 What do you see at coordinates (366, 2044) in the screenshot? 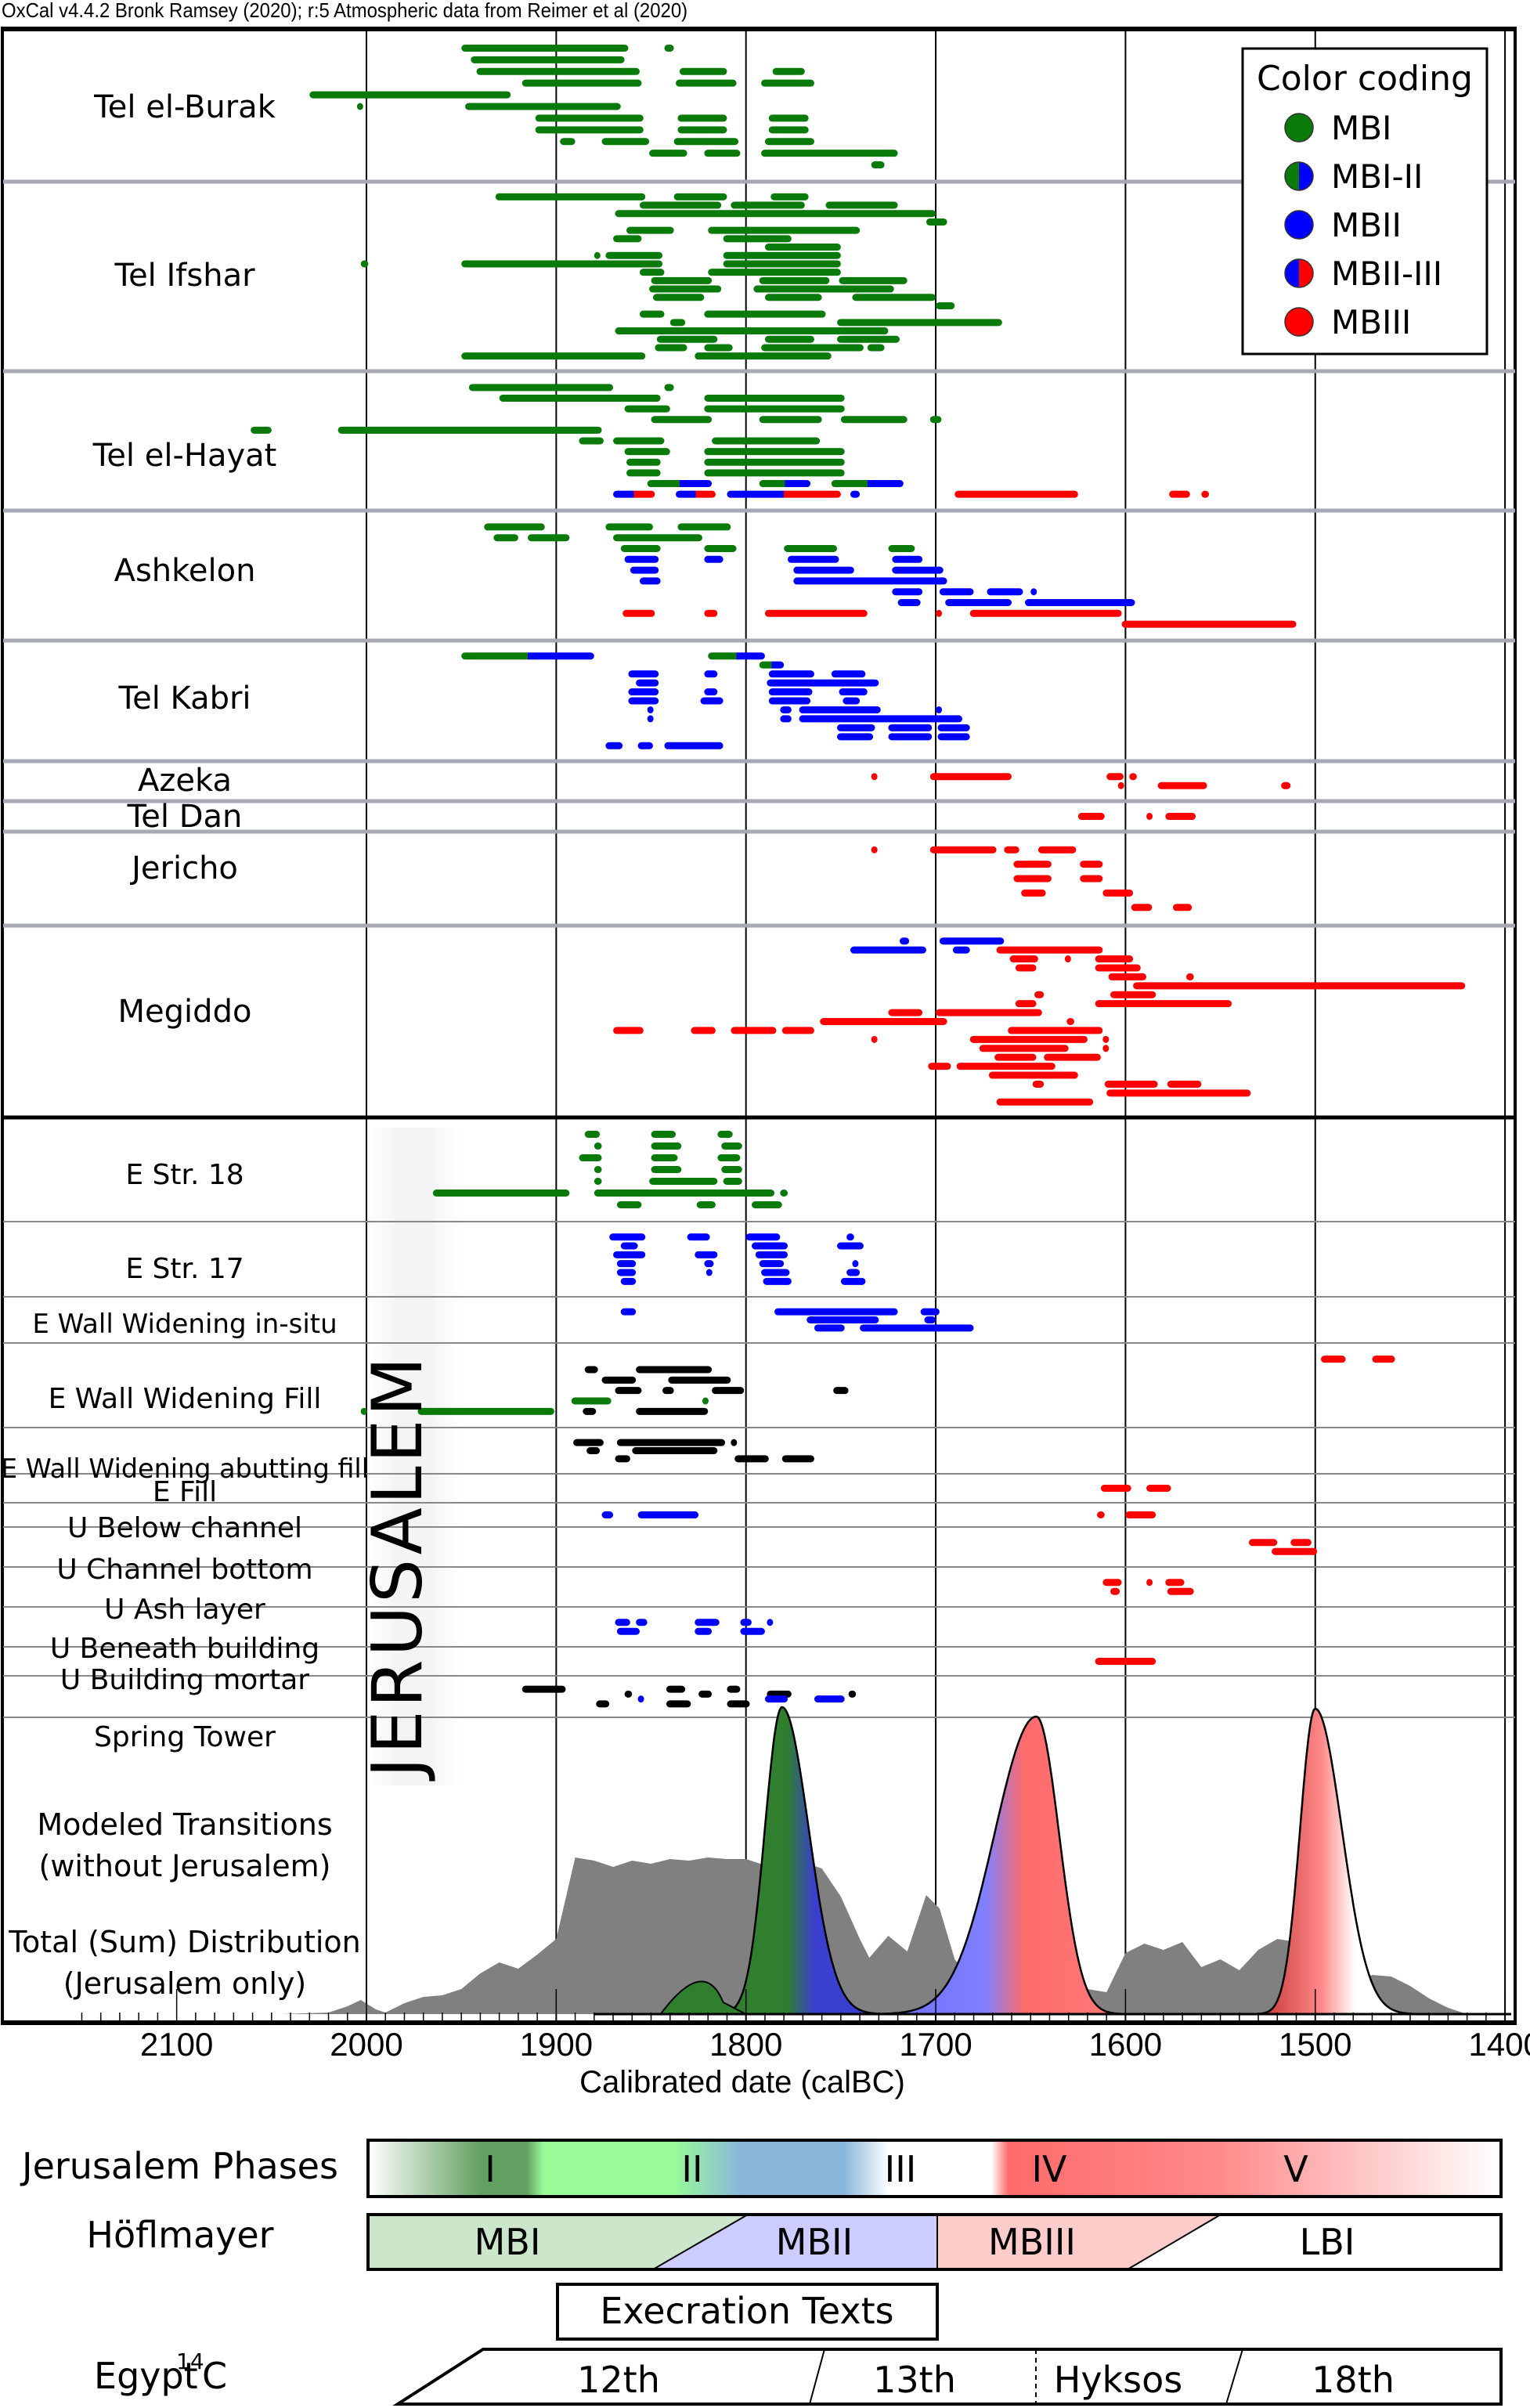
I see `x-tick-label: 2000` at bounding box center [366, 2044].